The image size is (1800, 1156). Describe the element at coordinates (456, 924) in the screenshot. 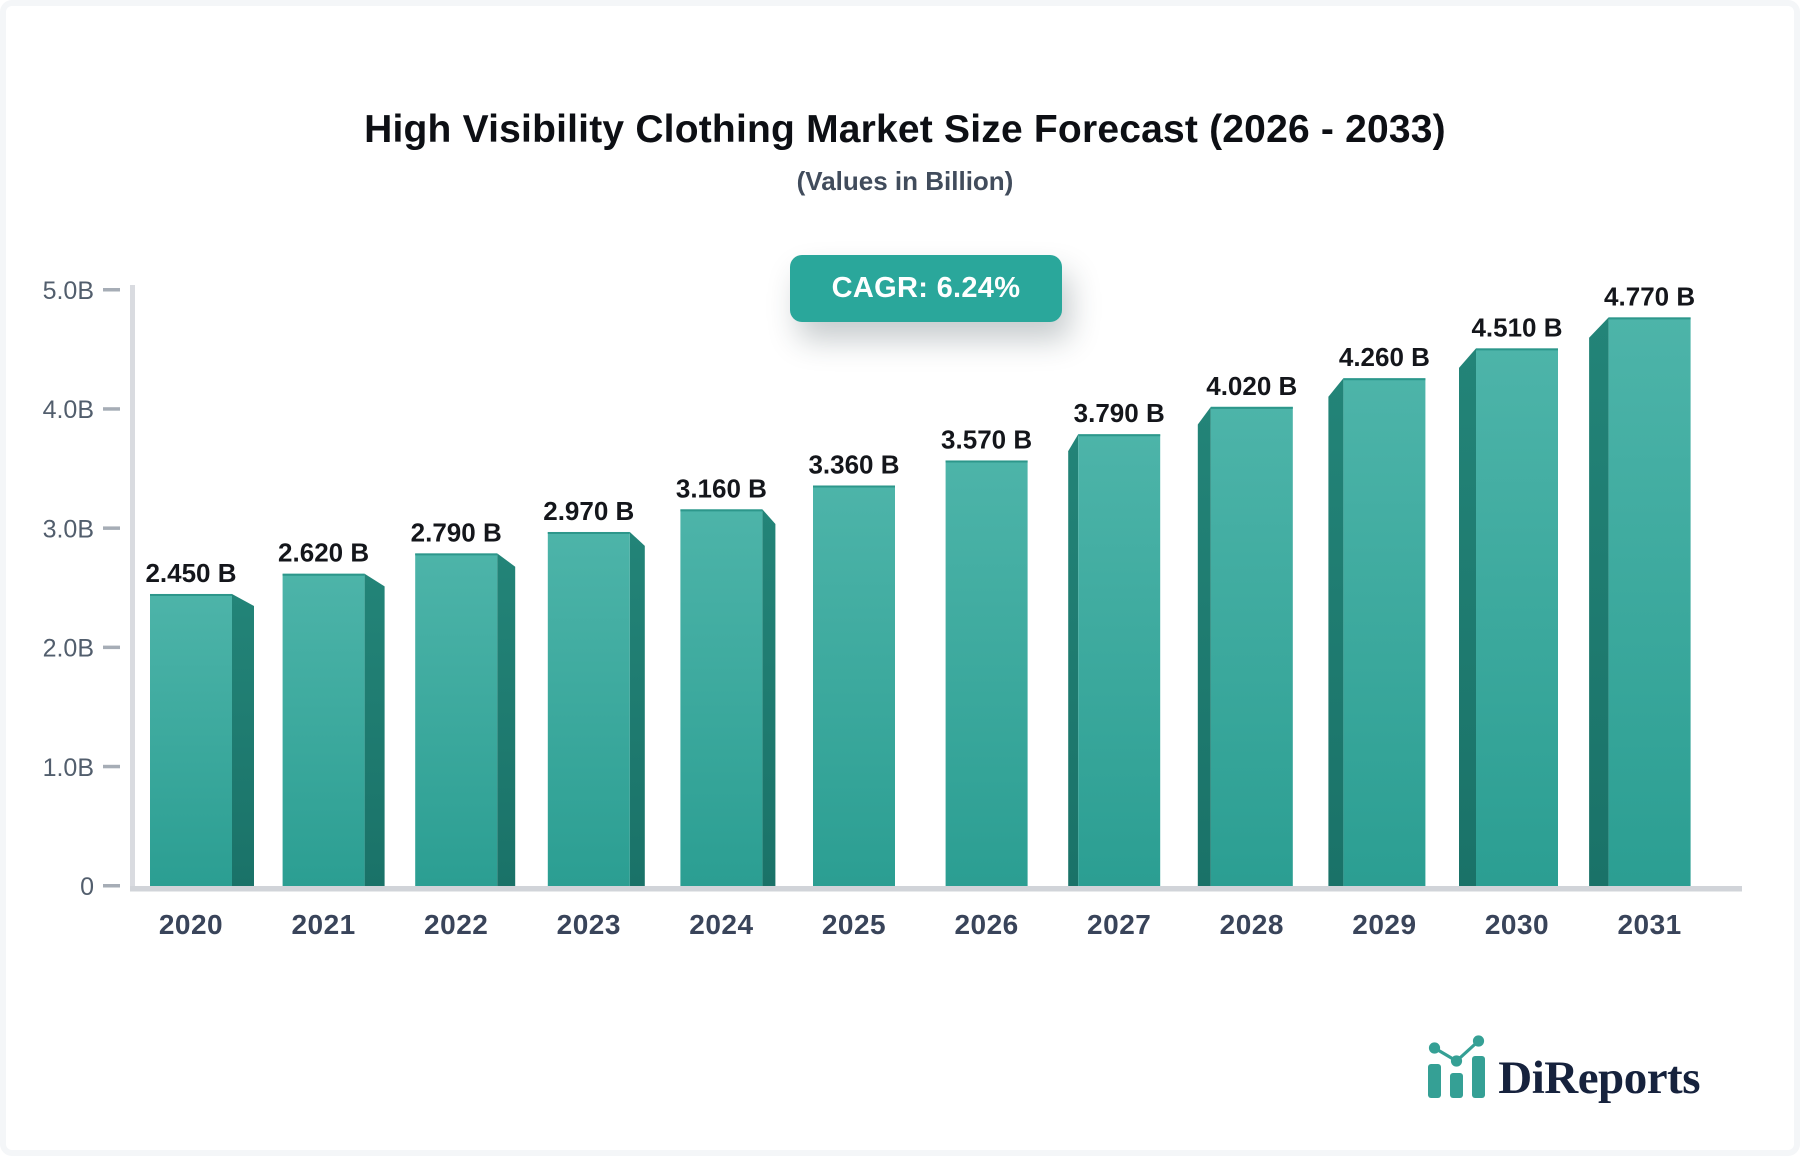

I see `x-tick-label-2022: 2022` at that location.